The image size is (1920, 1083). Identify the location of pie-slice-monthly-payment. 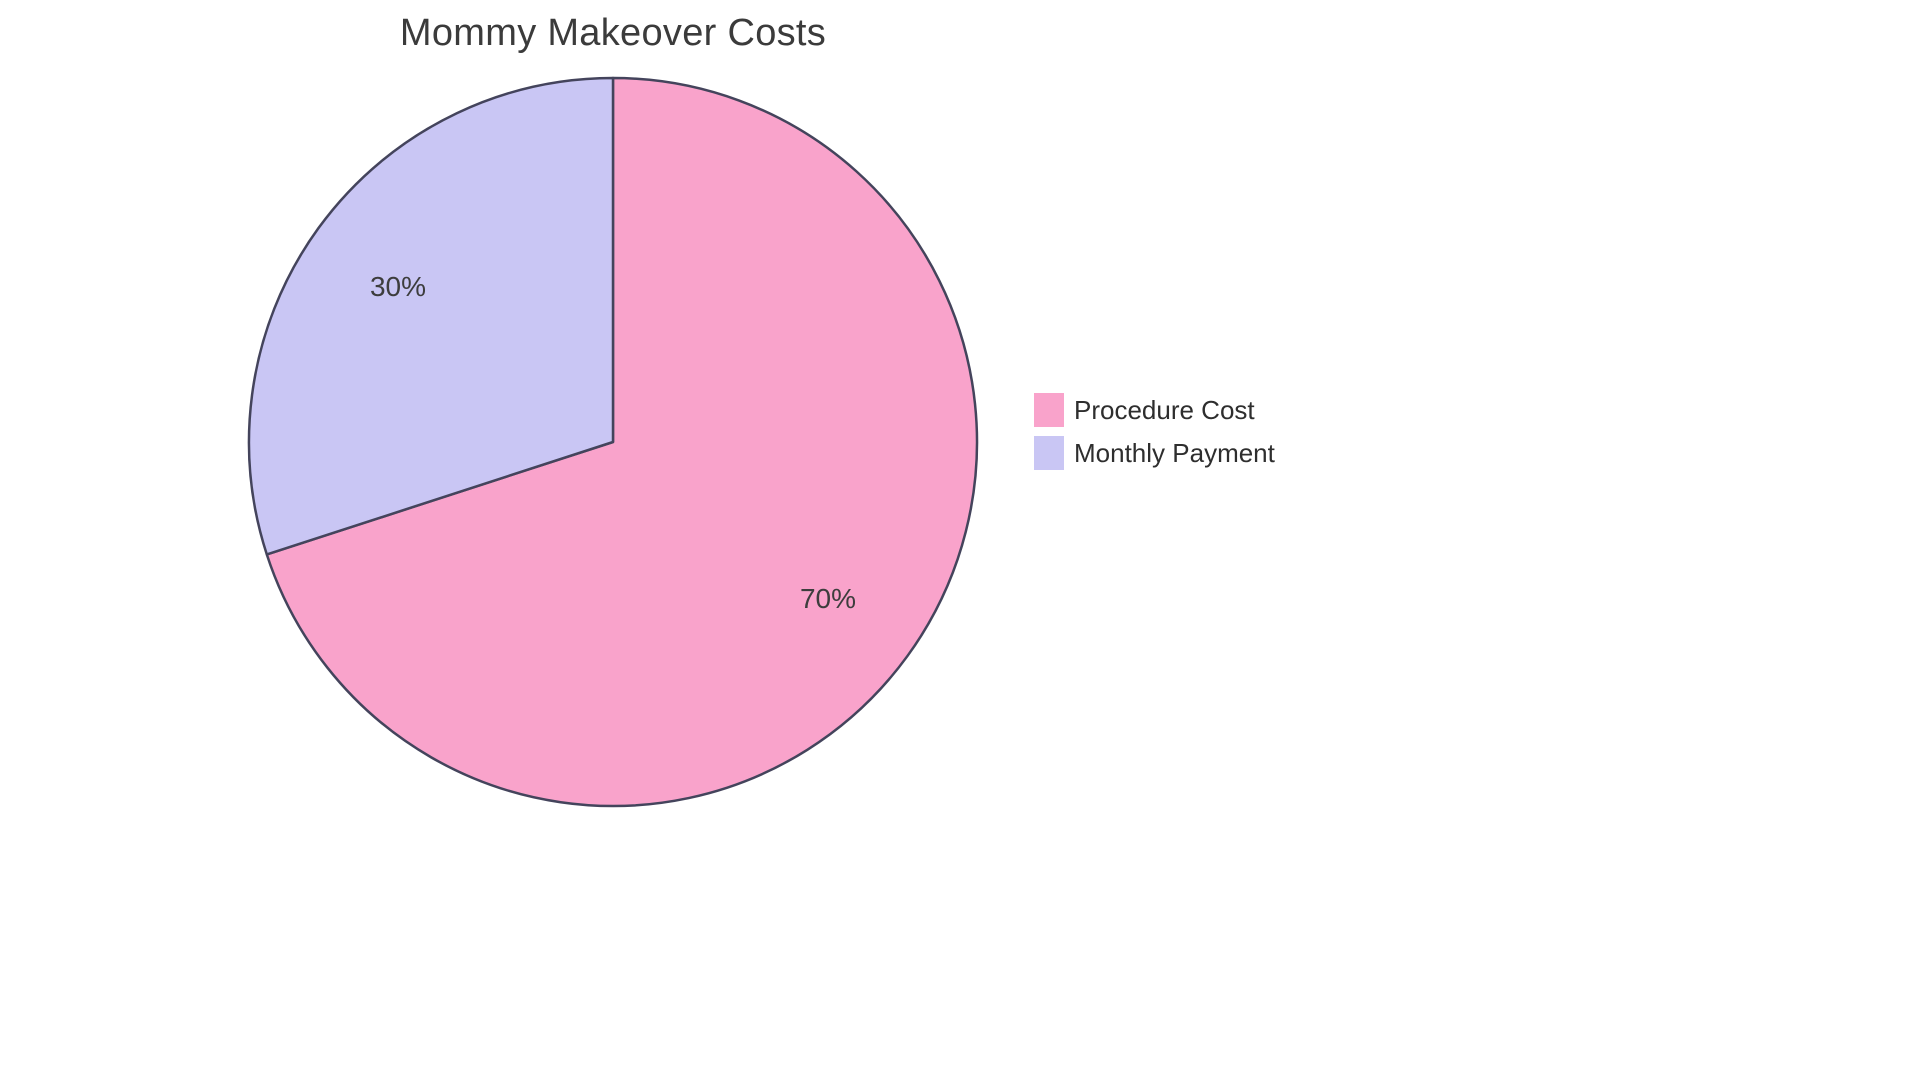
(431, 316).